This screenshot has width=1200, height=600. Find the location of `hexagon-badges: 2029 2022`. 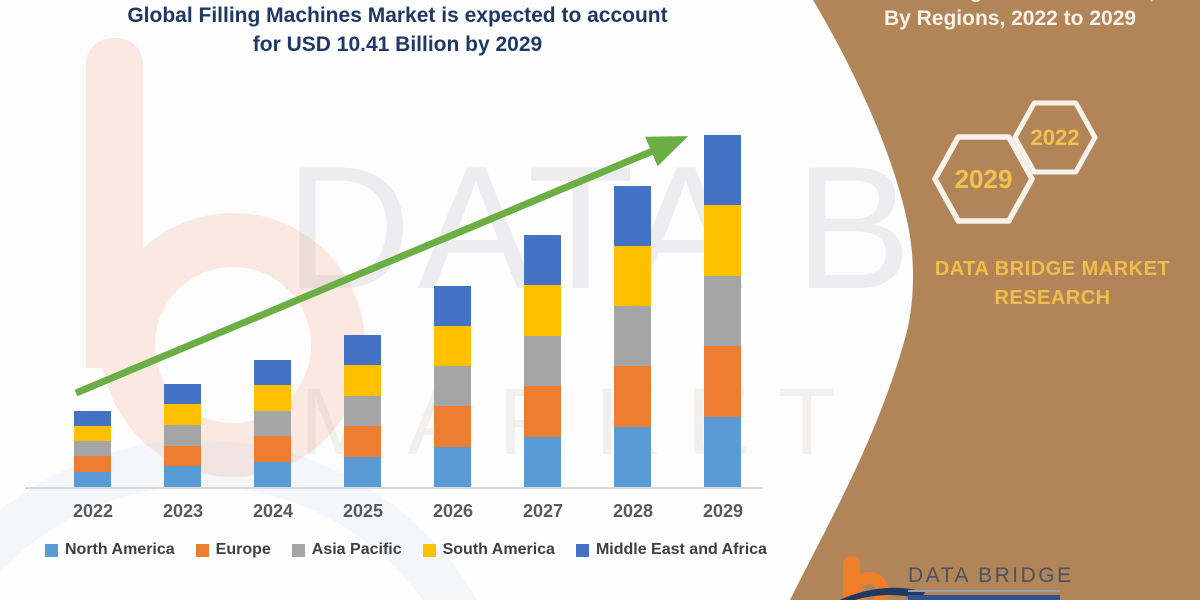

hexagon-badges: 2029 2022 is located at coordinates (1015, 162).